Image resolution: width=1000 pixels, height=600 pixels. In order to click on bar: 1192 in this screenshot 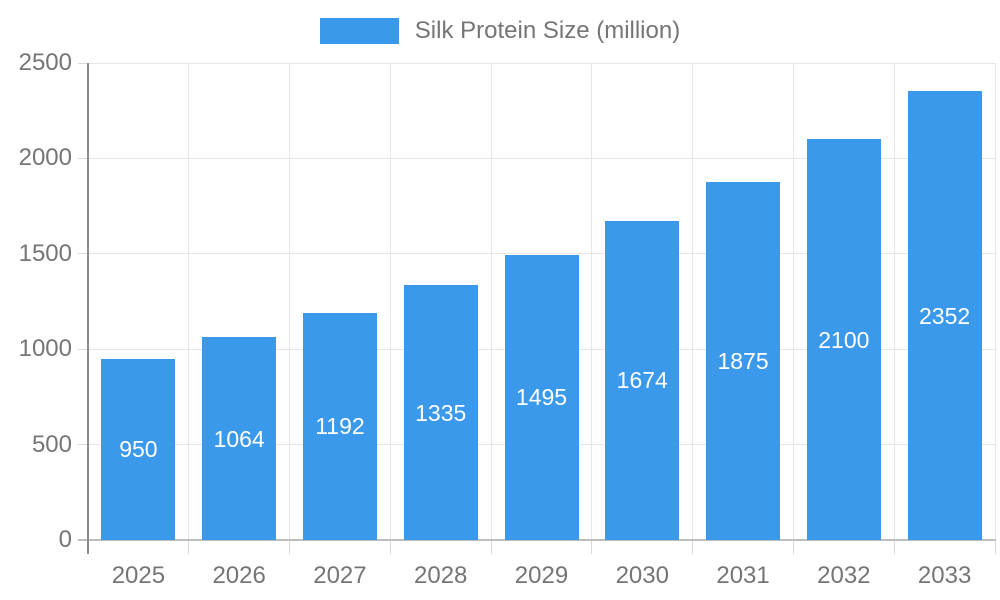, I will do `click(339, 426)`.